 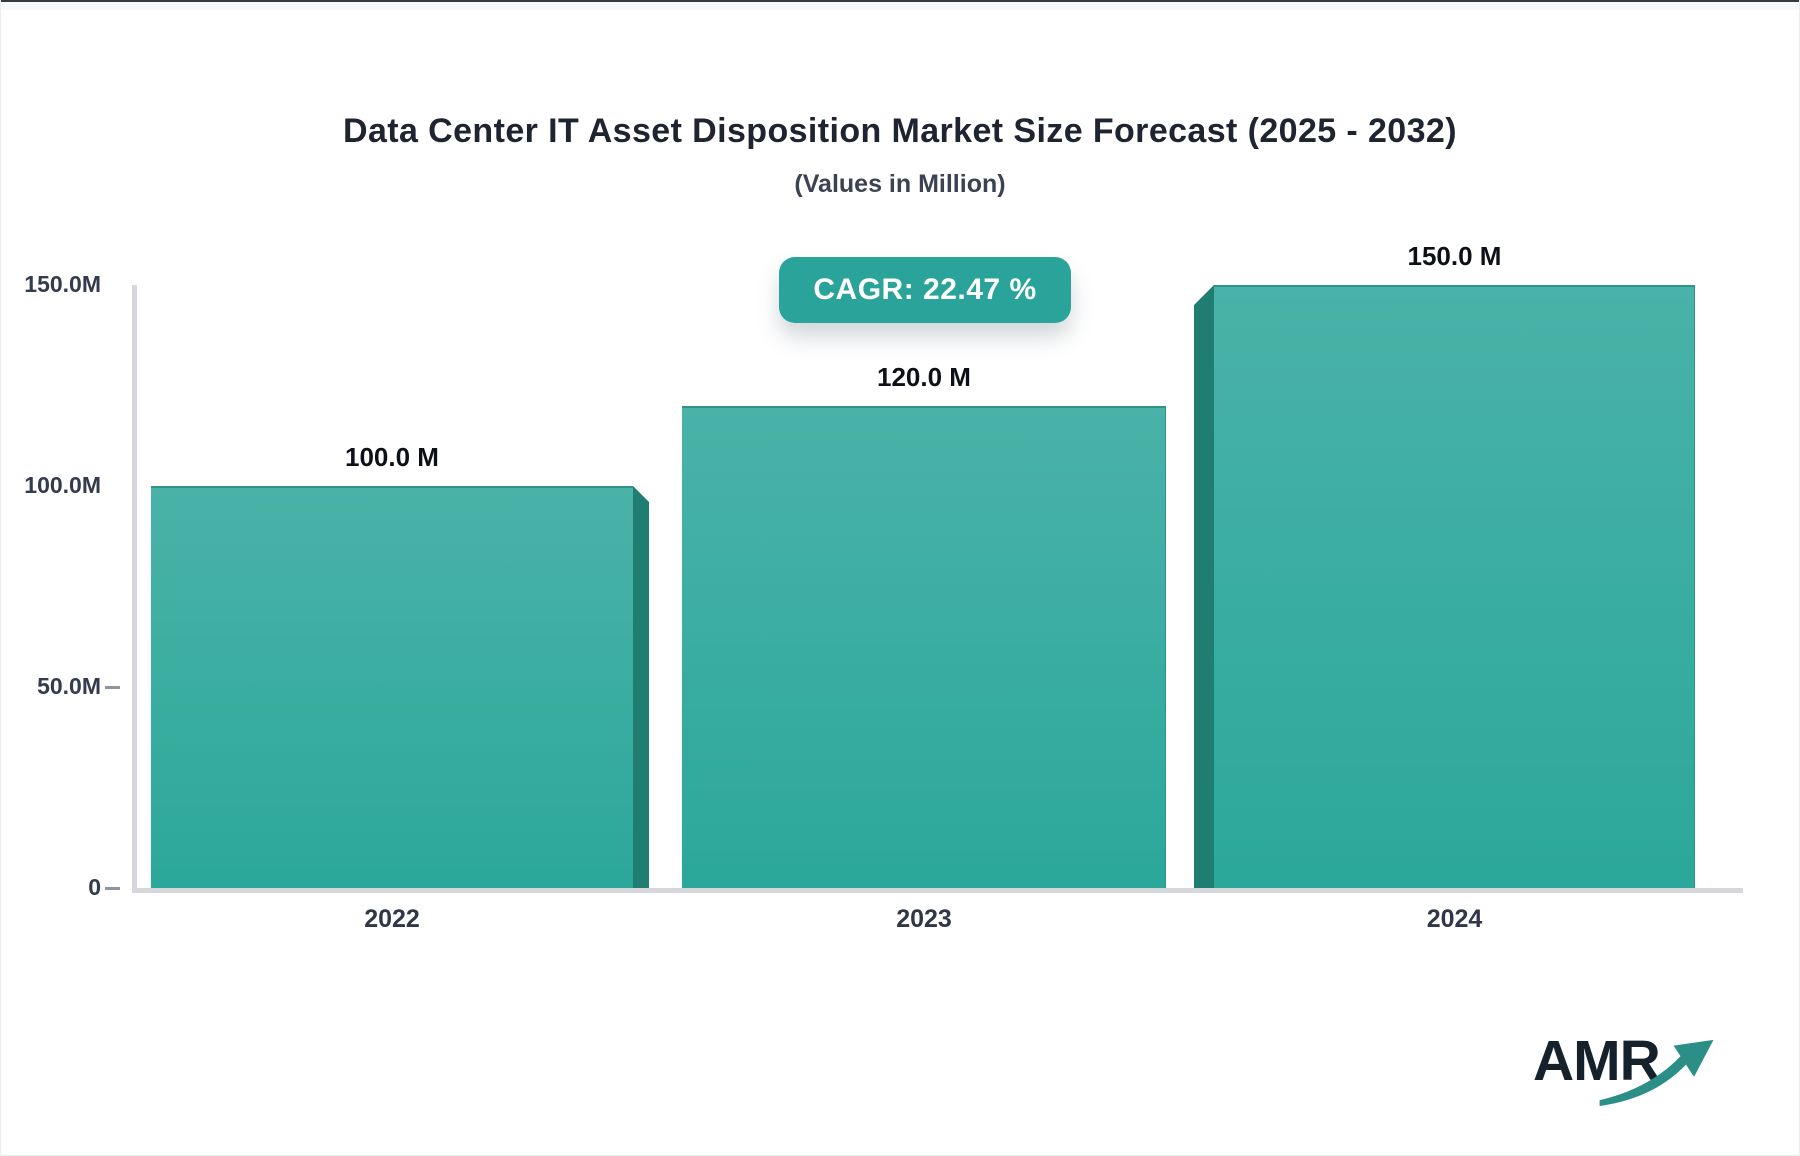 What do you see at coordinates (900, 6) in the screenshot?
I see `top-band` at bounding box center [900, 6].